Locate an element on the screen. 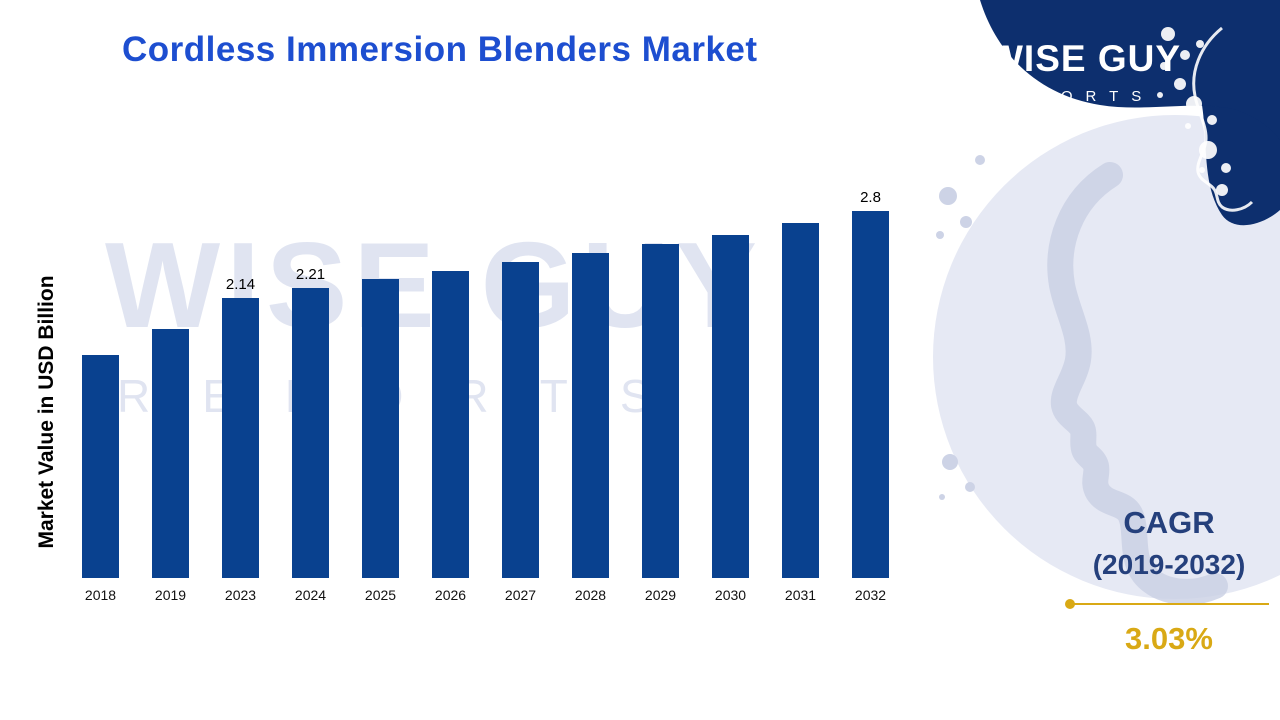 The width and height of the screenshot is (1280, 720). cagr-value: 3.03% is located at coordinates (1169, 638).